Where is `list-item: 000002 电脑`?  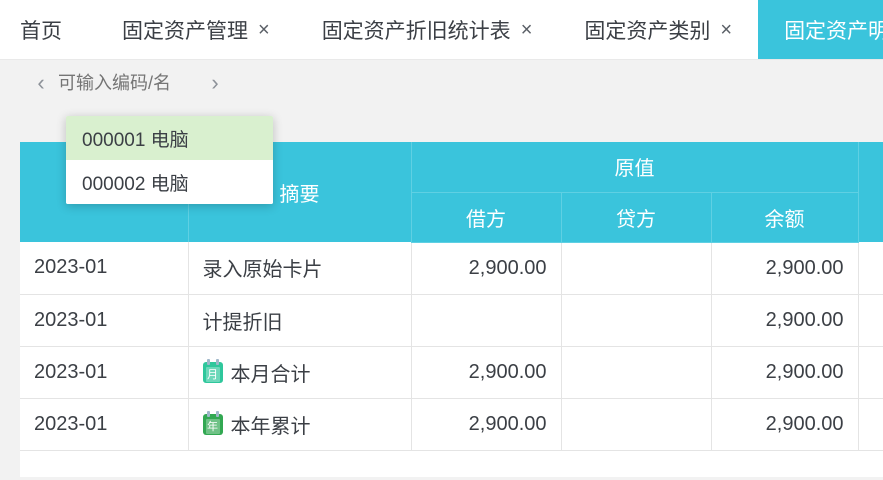
list-item: 000002 电脑 is located at coordinates (169, 182).